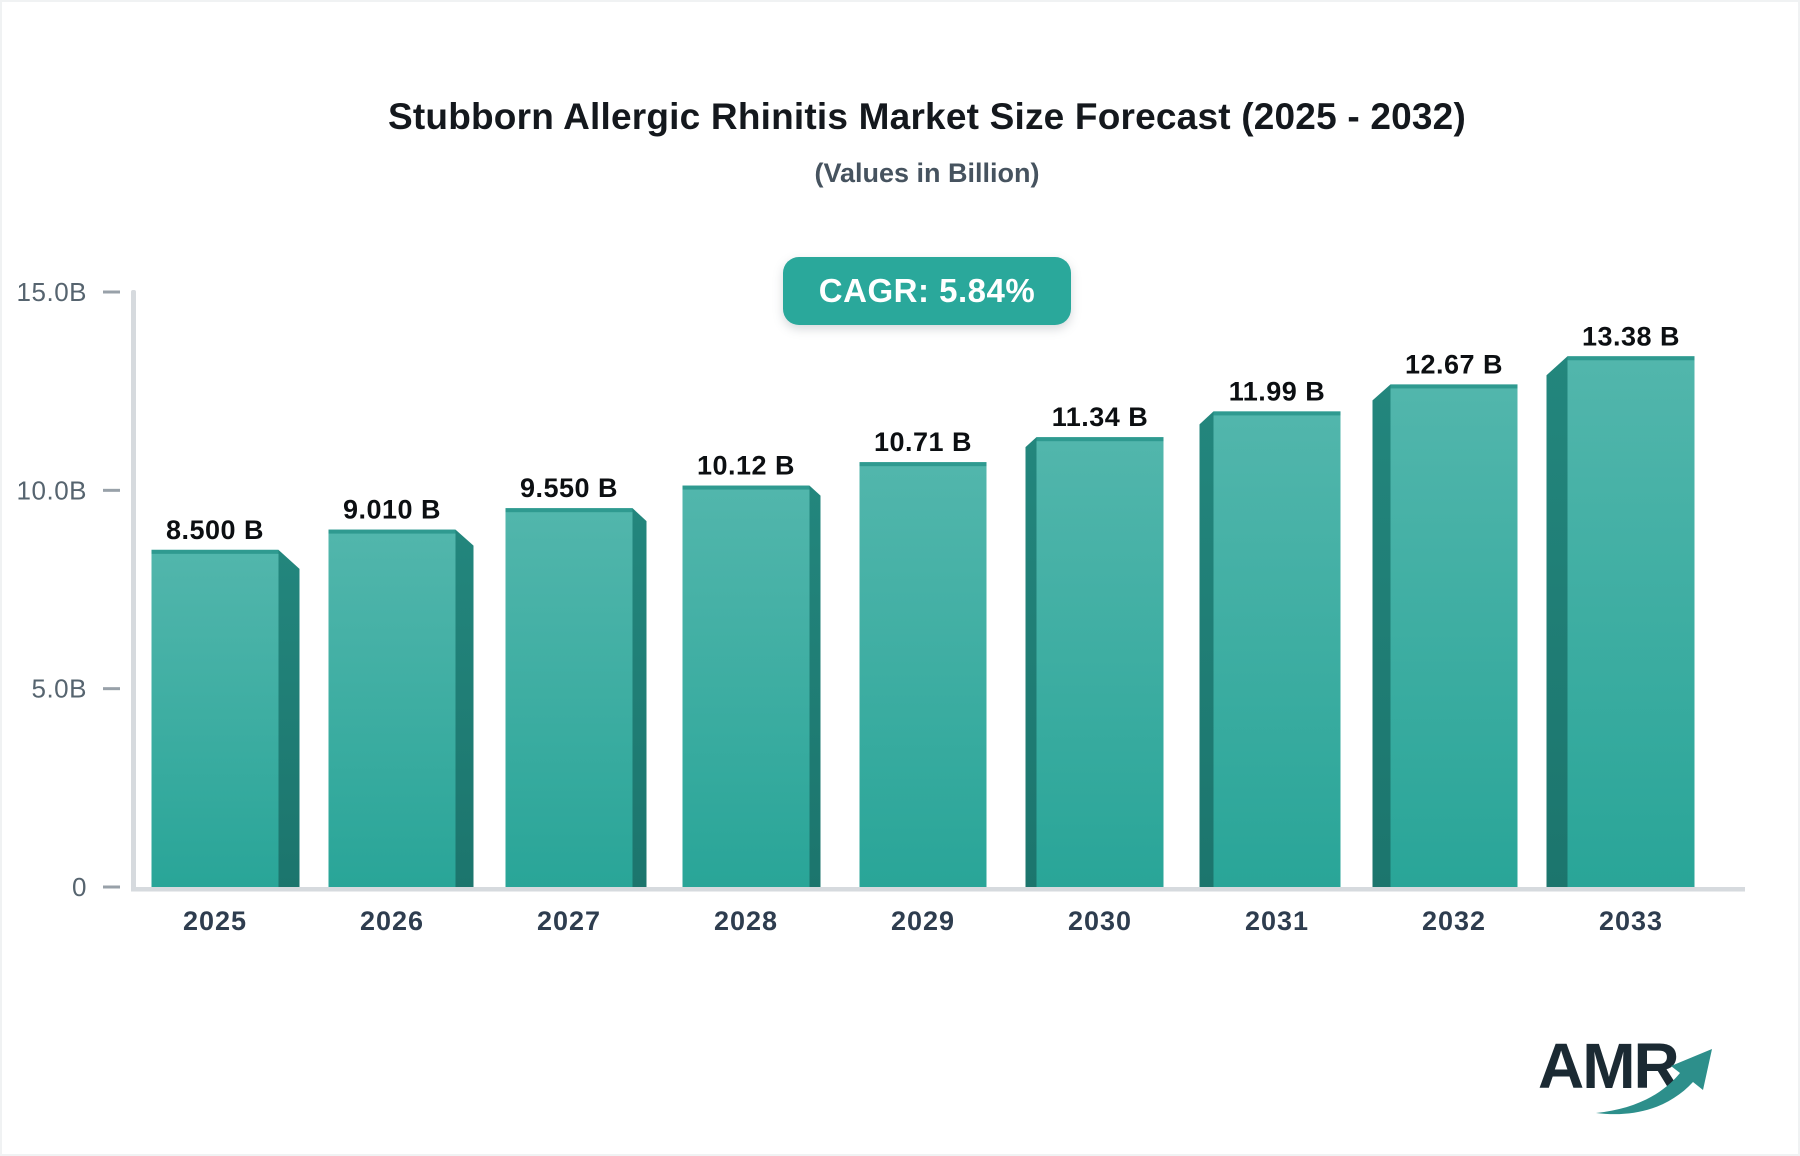 The width and height of the screenshot is (1800, 1156). I want to click on bar-2033: 13.38 B 2033, so click(1620, 628).